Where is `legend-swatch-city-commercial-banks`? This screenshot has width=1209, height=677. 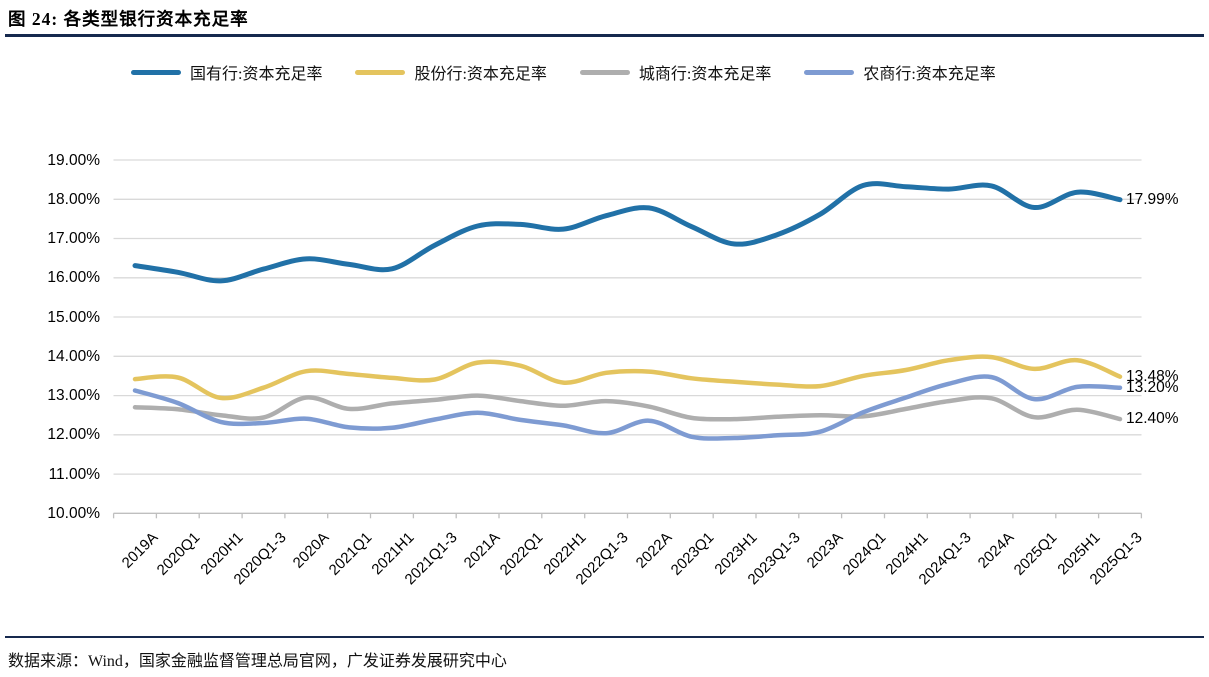 legend-swatch-city-commercial-banks is located at coordinates (604, 72).